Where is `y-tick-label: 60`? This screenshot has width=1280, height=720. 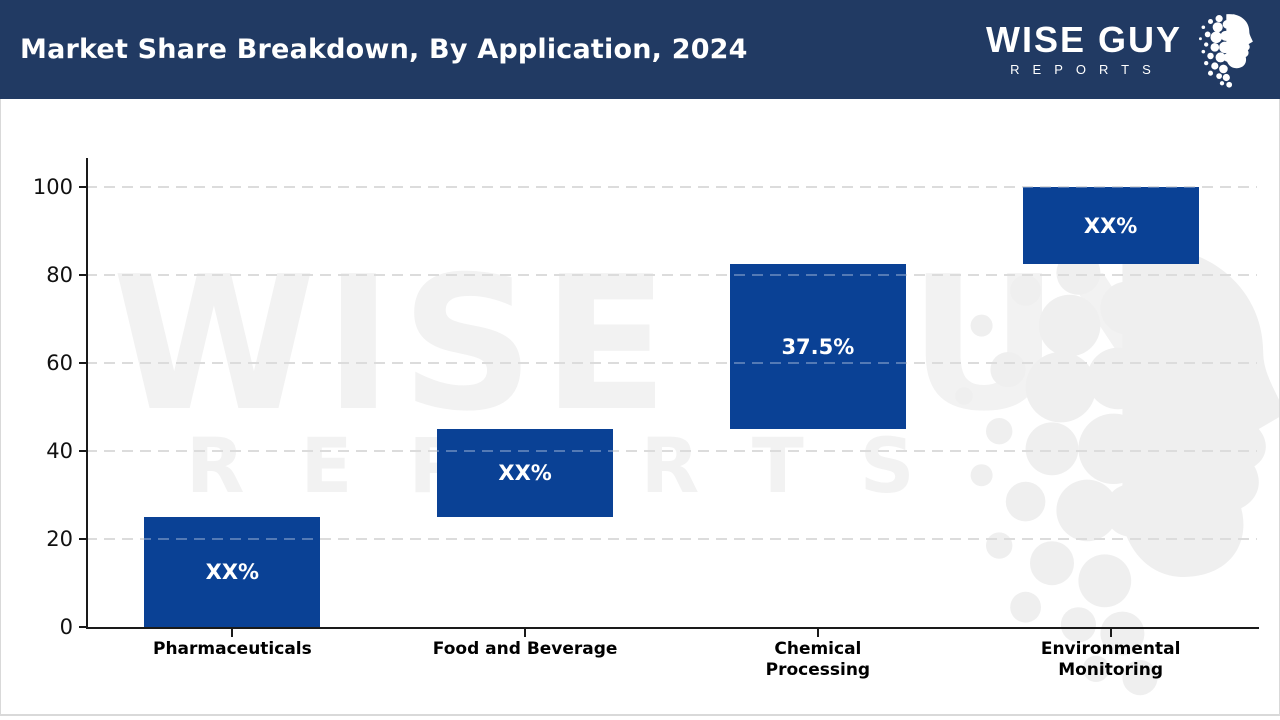
y-tick-label: 60 is located at coordinates (59, 363).